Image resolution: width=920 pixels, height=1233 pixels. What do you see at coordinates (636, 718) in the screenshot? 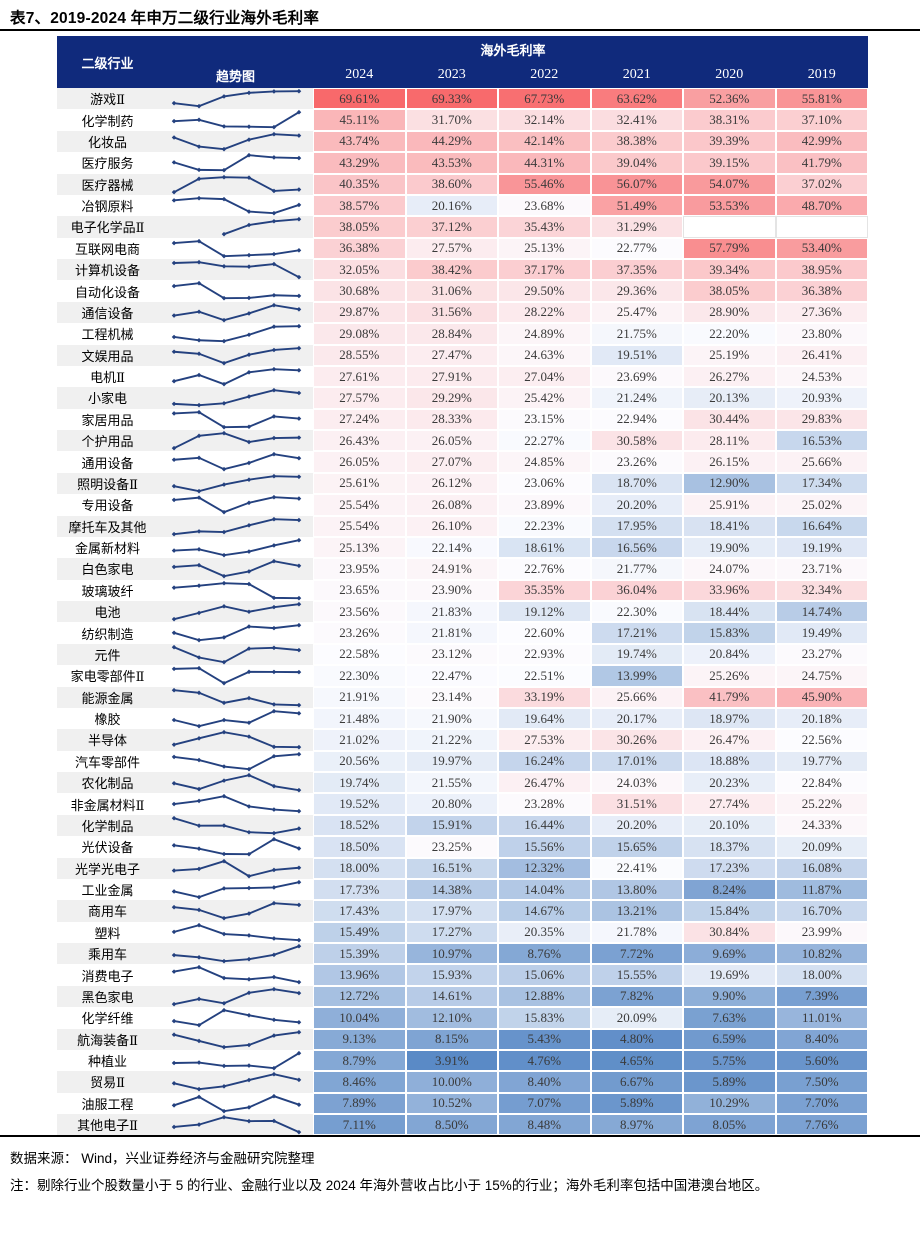
I see `value-cell: 20.17%` at bounding box center [636, 718].